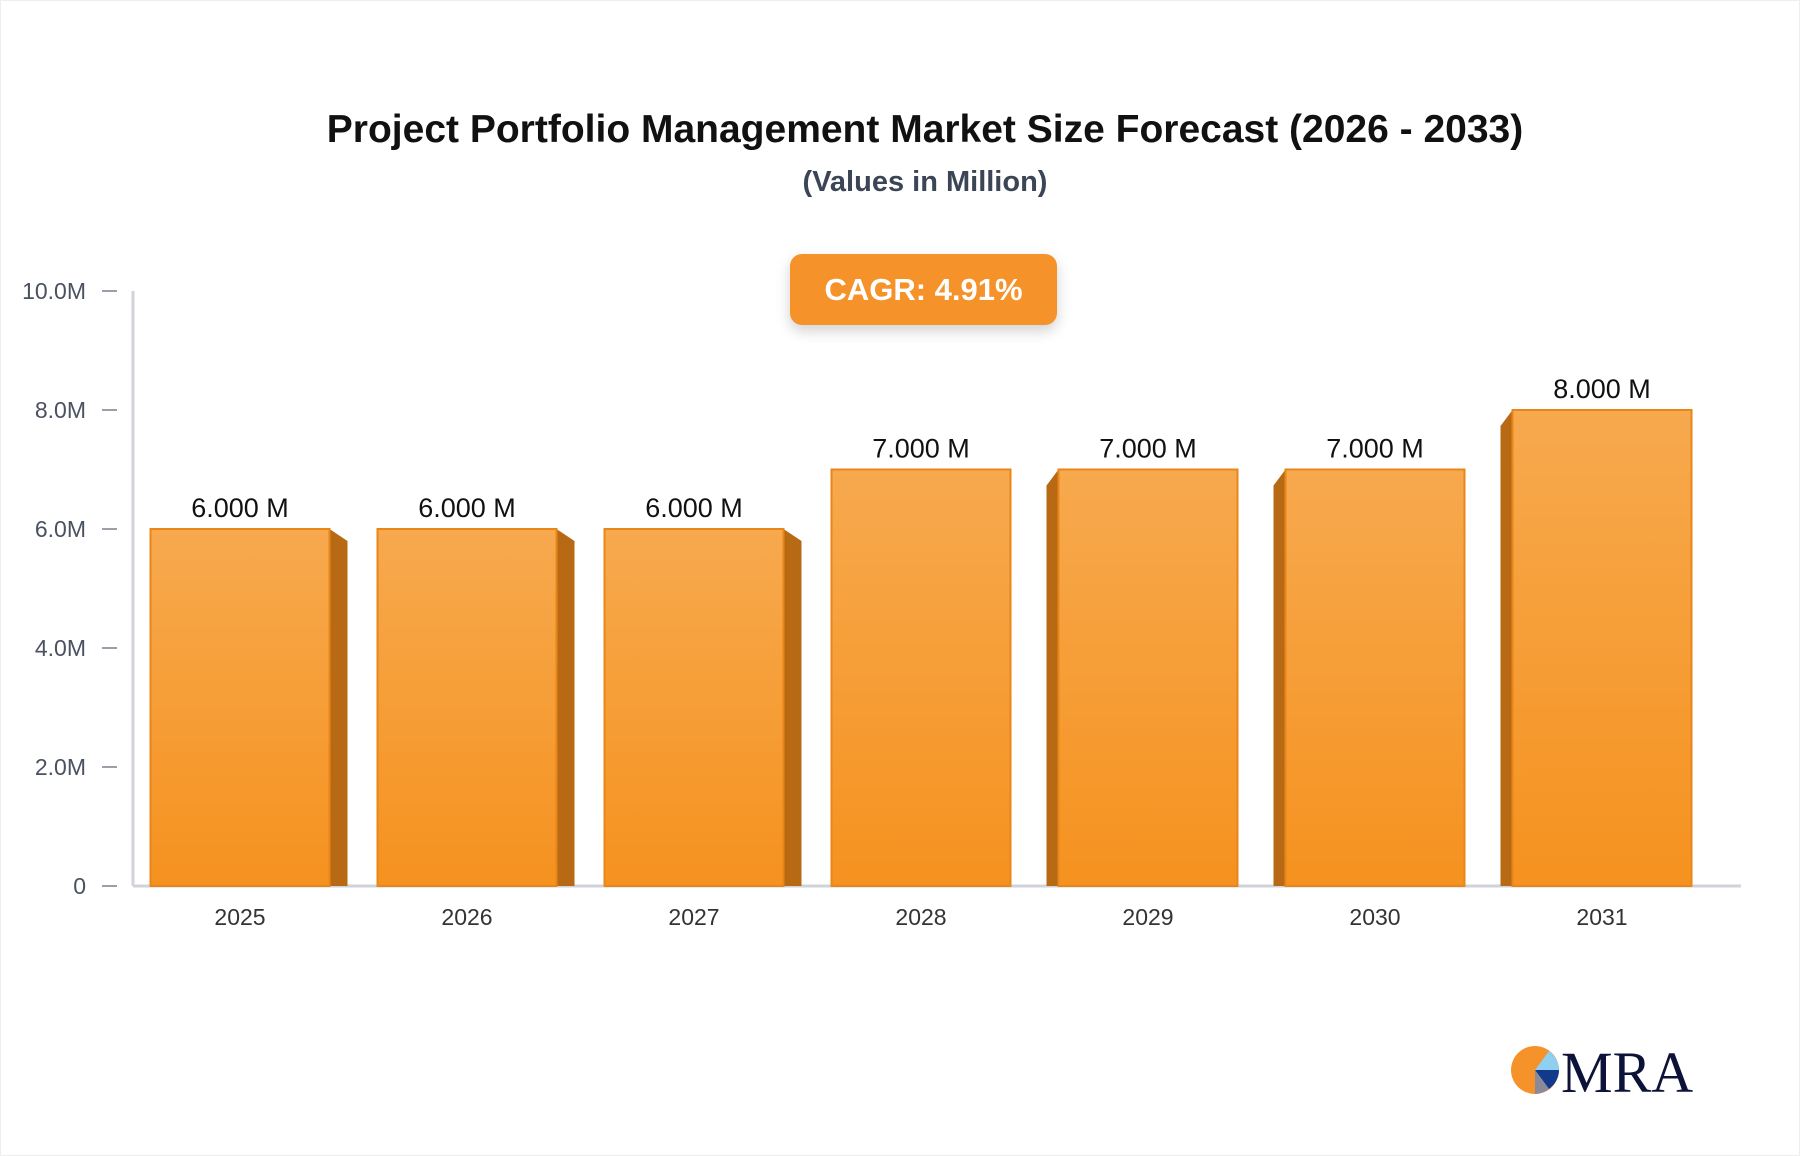  Describe the element at coordinates (925, 182) in the screenshot. I see `chart-subtitle: (Values in Million)` at that location.